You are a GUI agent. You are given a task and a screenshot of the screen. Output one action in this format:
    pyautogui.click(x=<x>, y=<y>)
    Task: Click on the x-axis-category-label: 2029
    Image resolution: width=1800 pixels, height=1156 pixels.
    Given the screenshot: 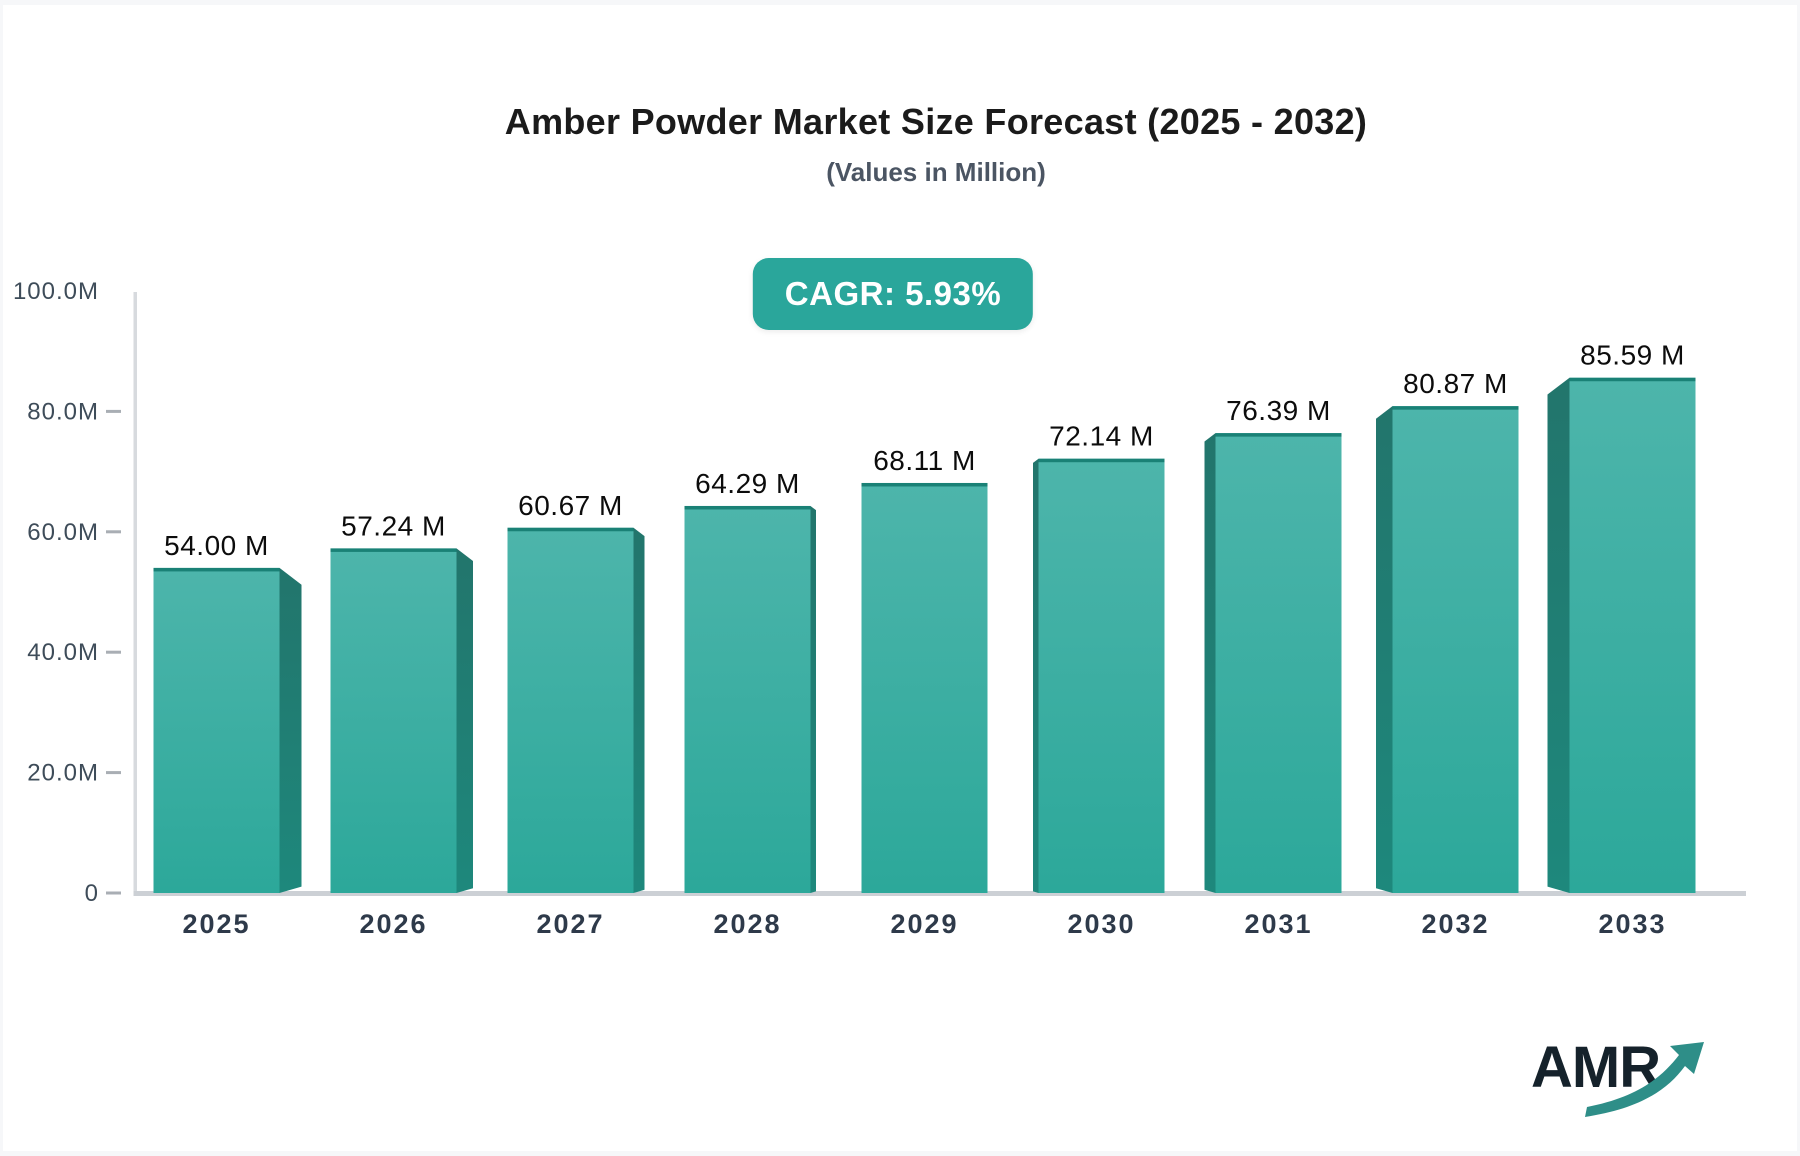 What is the action you would take?
    pyautogui.click(x=924, y=924)
    